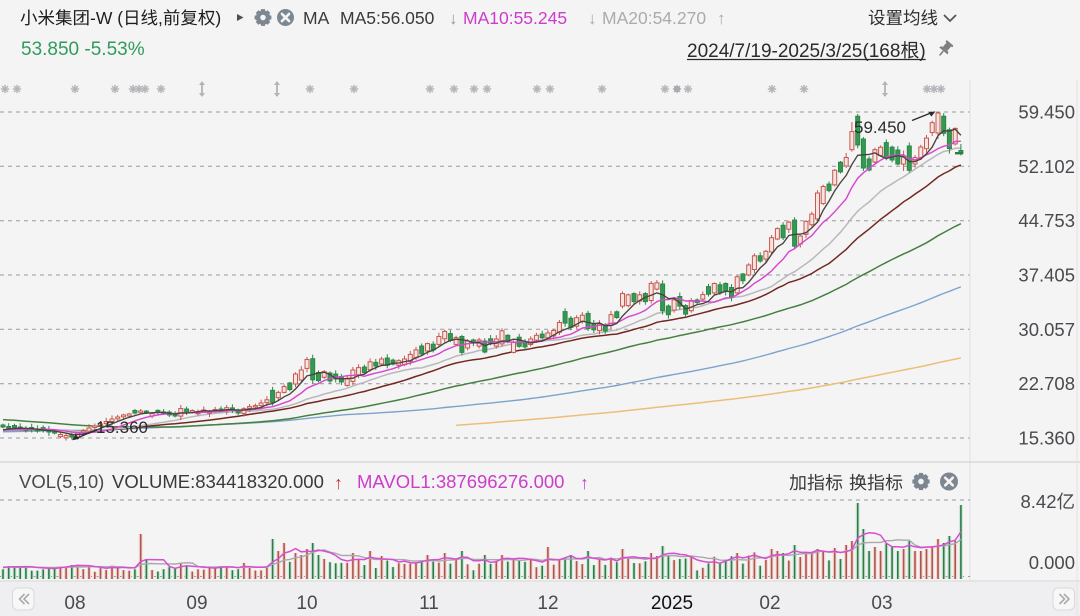  What do you see at coordinates (316, 18) in the screenshot?
I see `svg-text: MA` at bounding box center [316, 18].